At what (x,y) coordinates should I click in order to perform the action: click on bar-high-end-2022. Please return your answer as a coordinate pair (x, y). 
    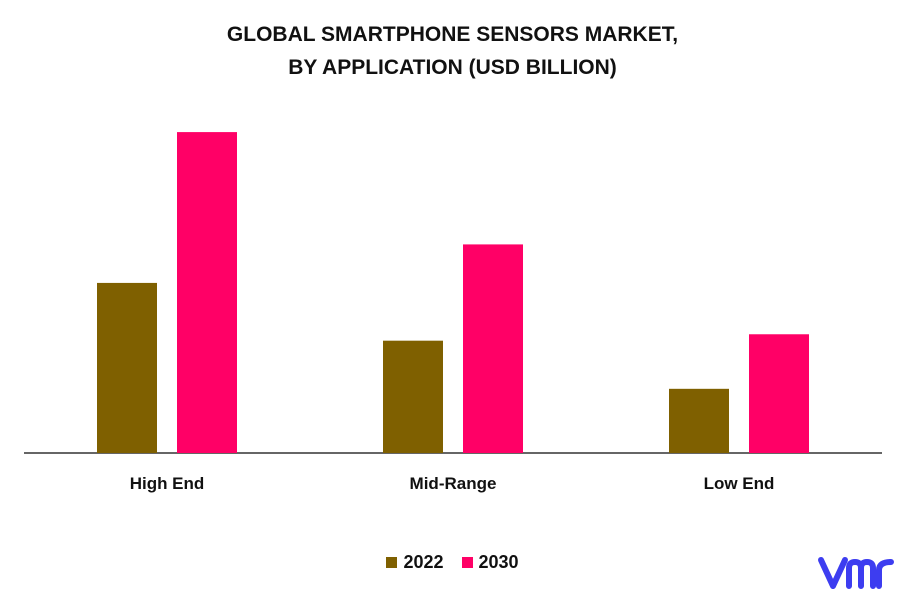
    Looking at the image, I should click on (127, 367).